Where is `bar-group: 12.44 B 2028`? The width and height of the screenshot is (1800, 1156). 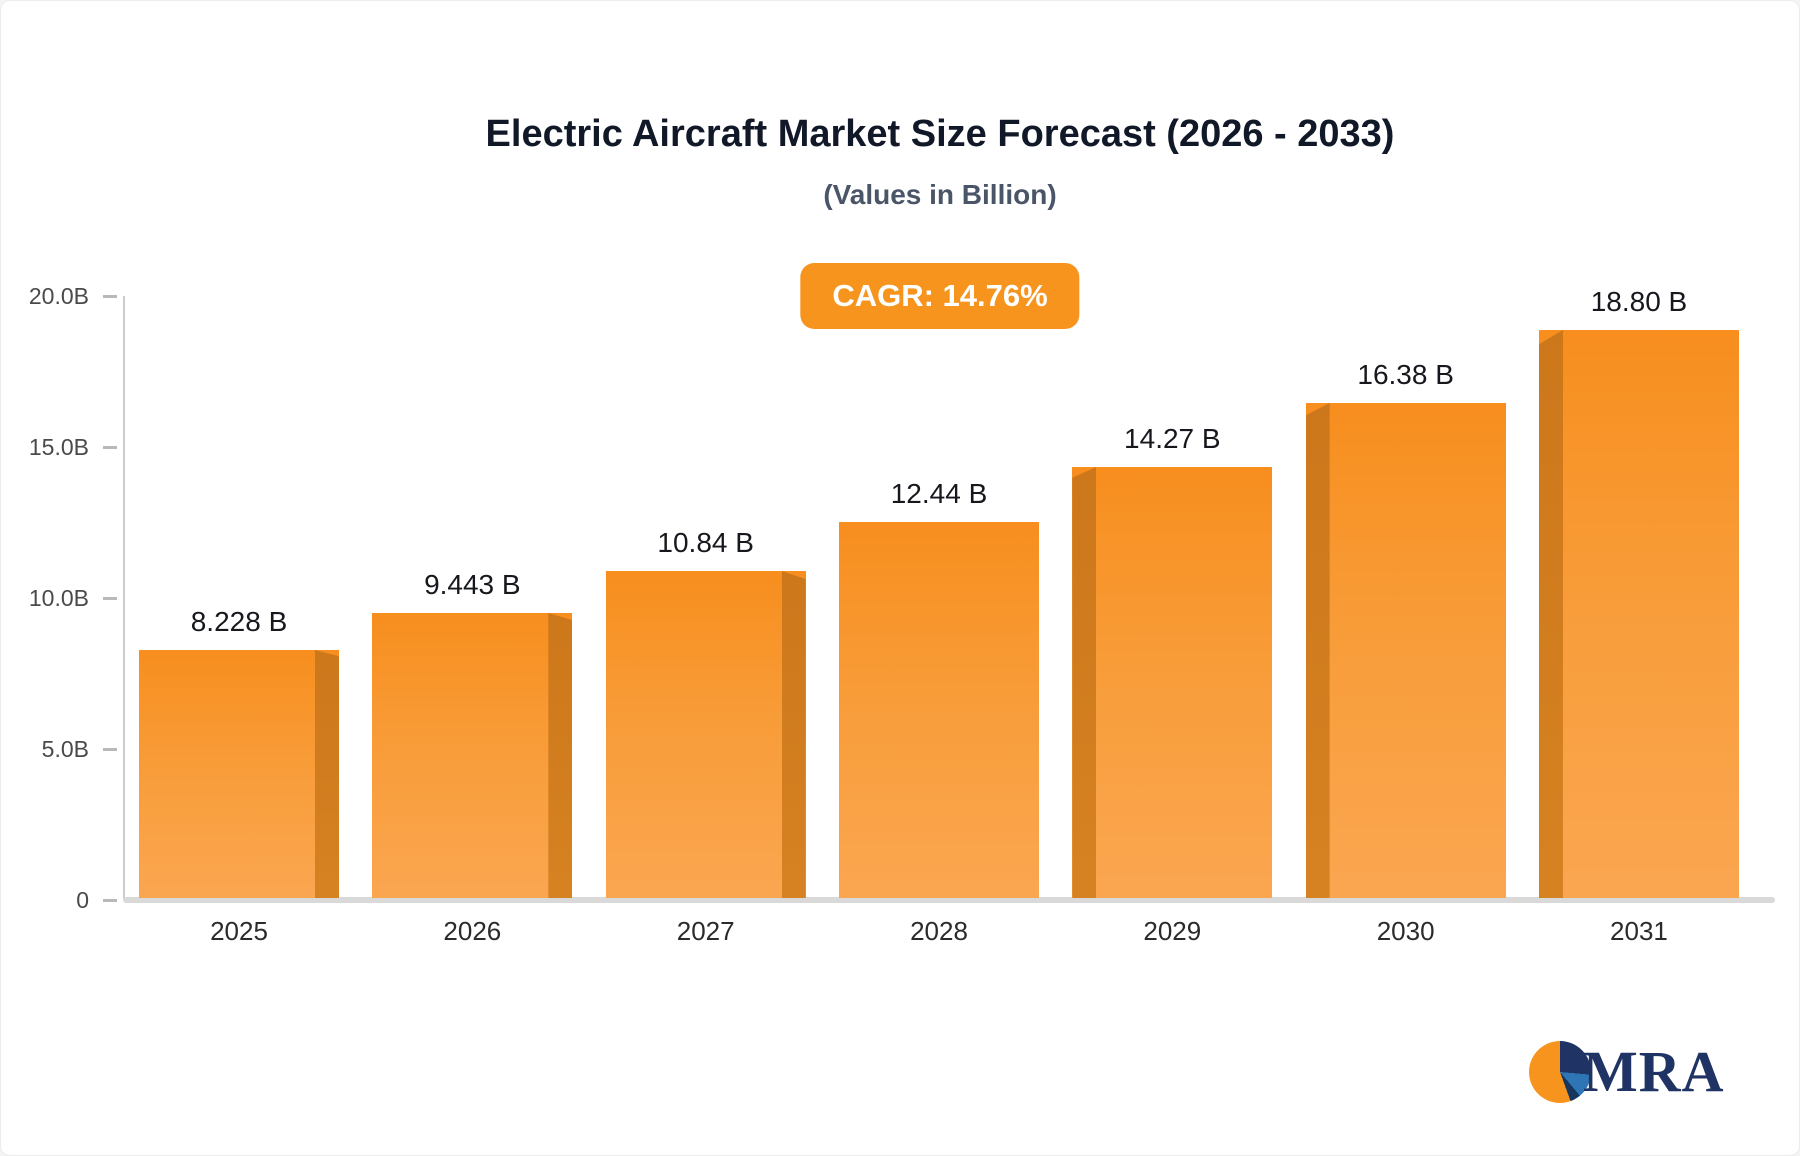
bar-group: 12.44 B 2028 is located at coordinates (938, 712).